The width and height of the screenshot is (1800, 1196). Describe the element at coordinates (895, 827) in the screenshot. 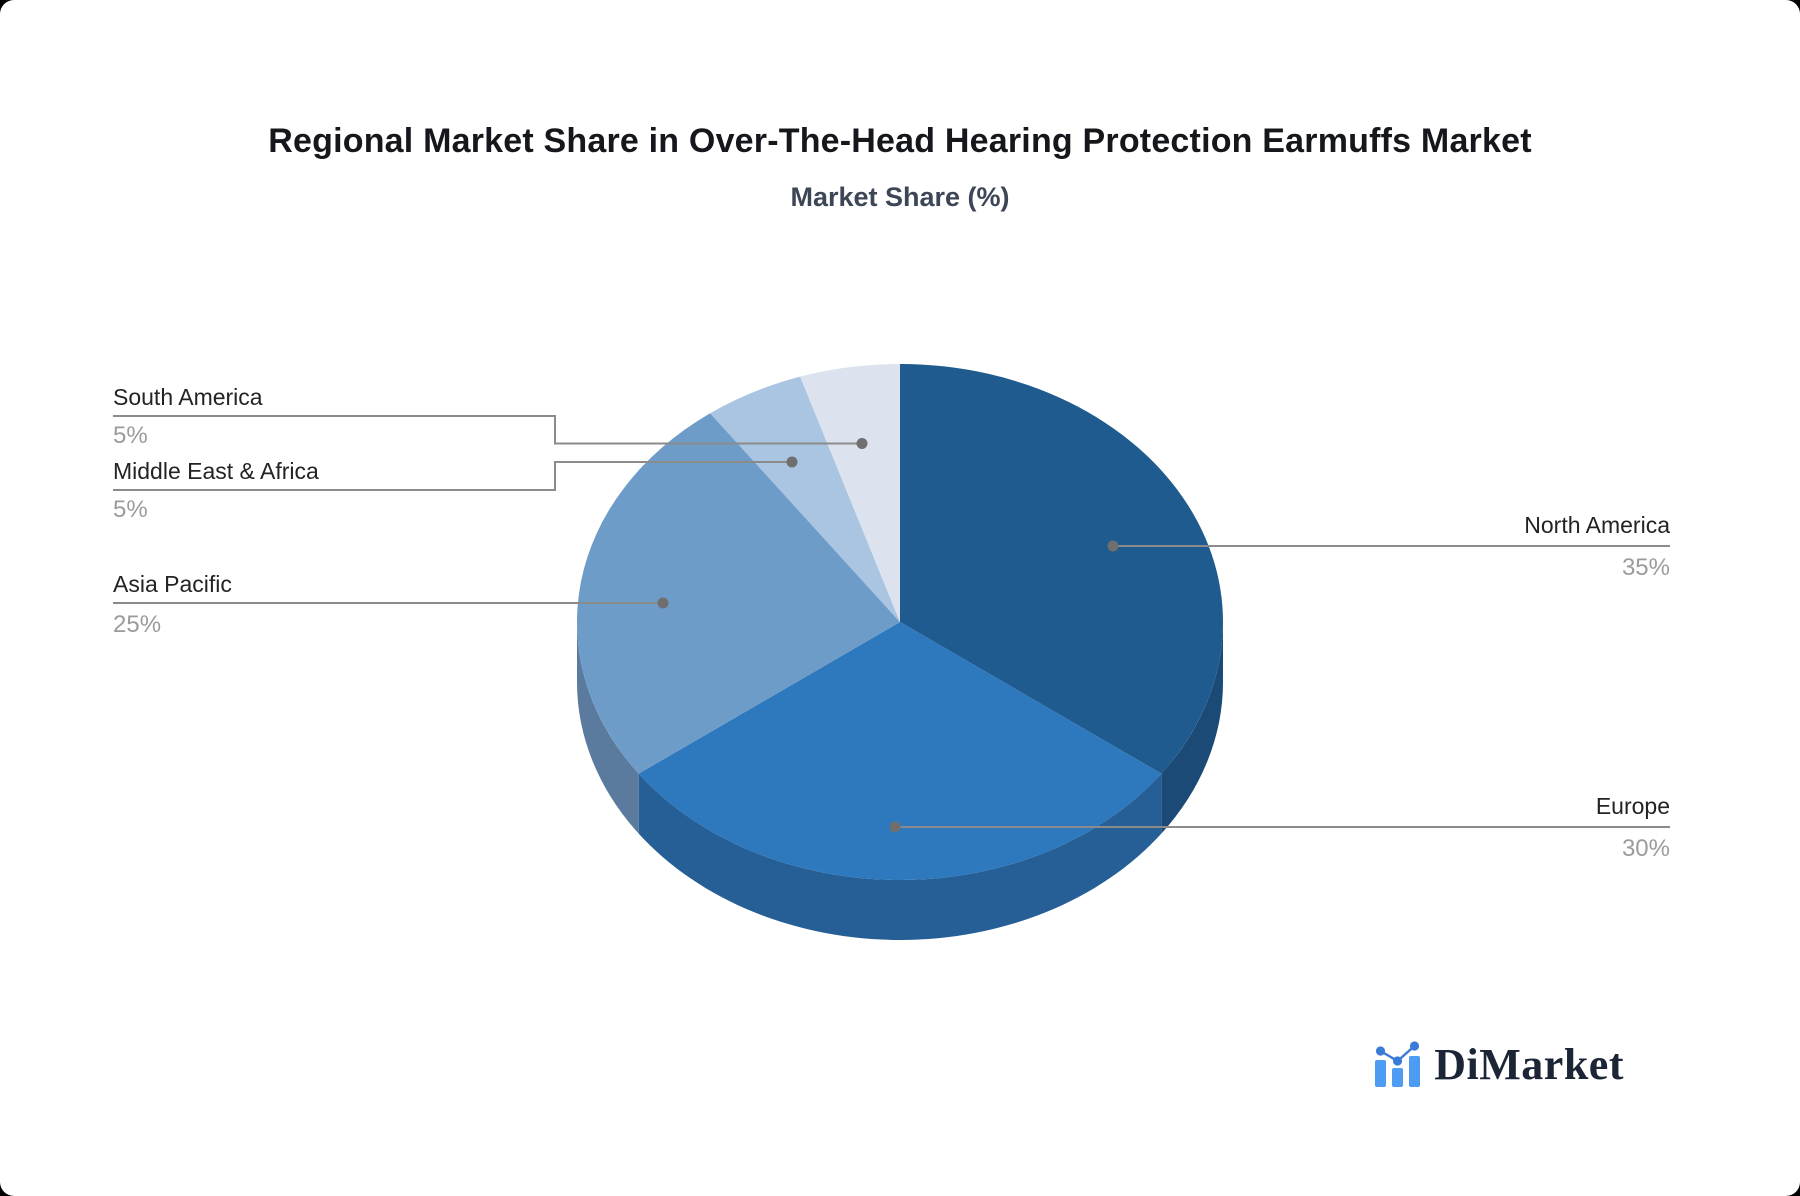

I see `leader-dot-europe` at that location.